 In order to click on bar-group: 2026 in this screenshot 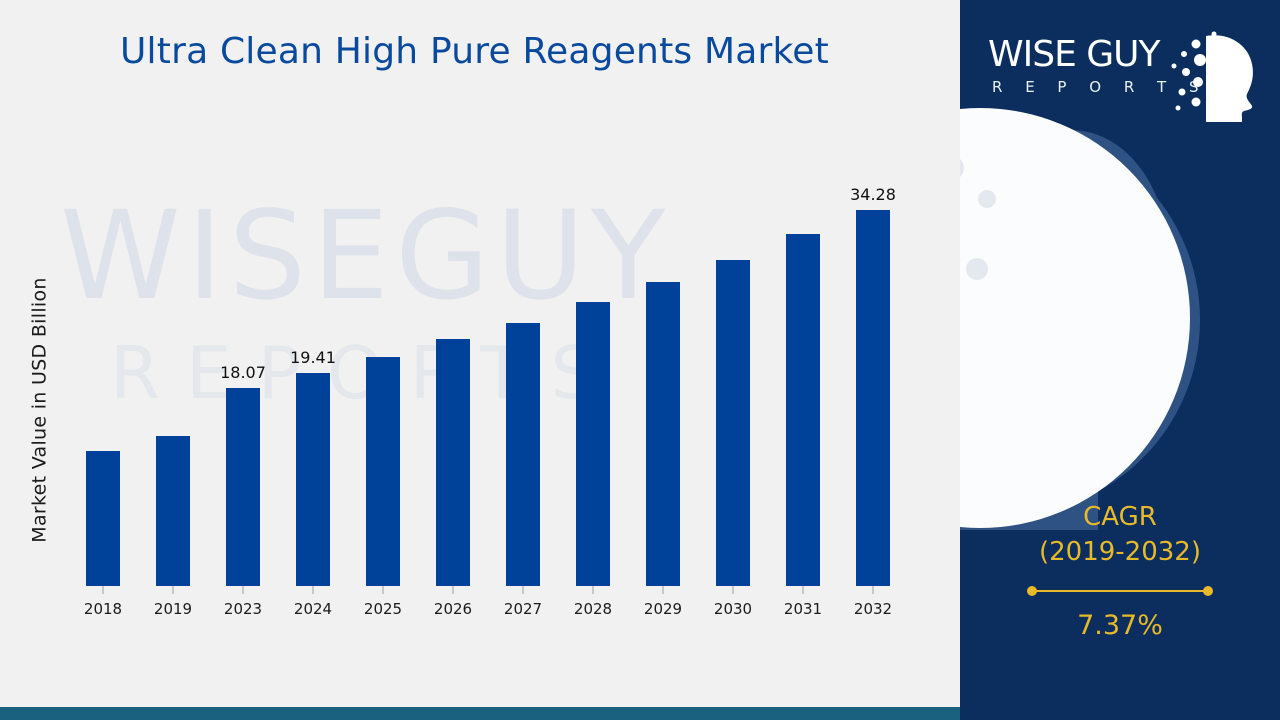, I will do `click(453, 399)`.